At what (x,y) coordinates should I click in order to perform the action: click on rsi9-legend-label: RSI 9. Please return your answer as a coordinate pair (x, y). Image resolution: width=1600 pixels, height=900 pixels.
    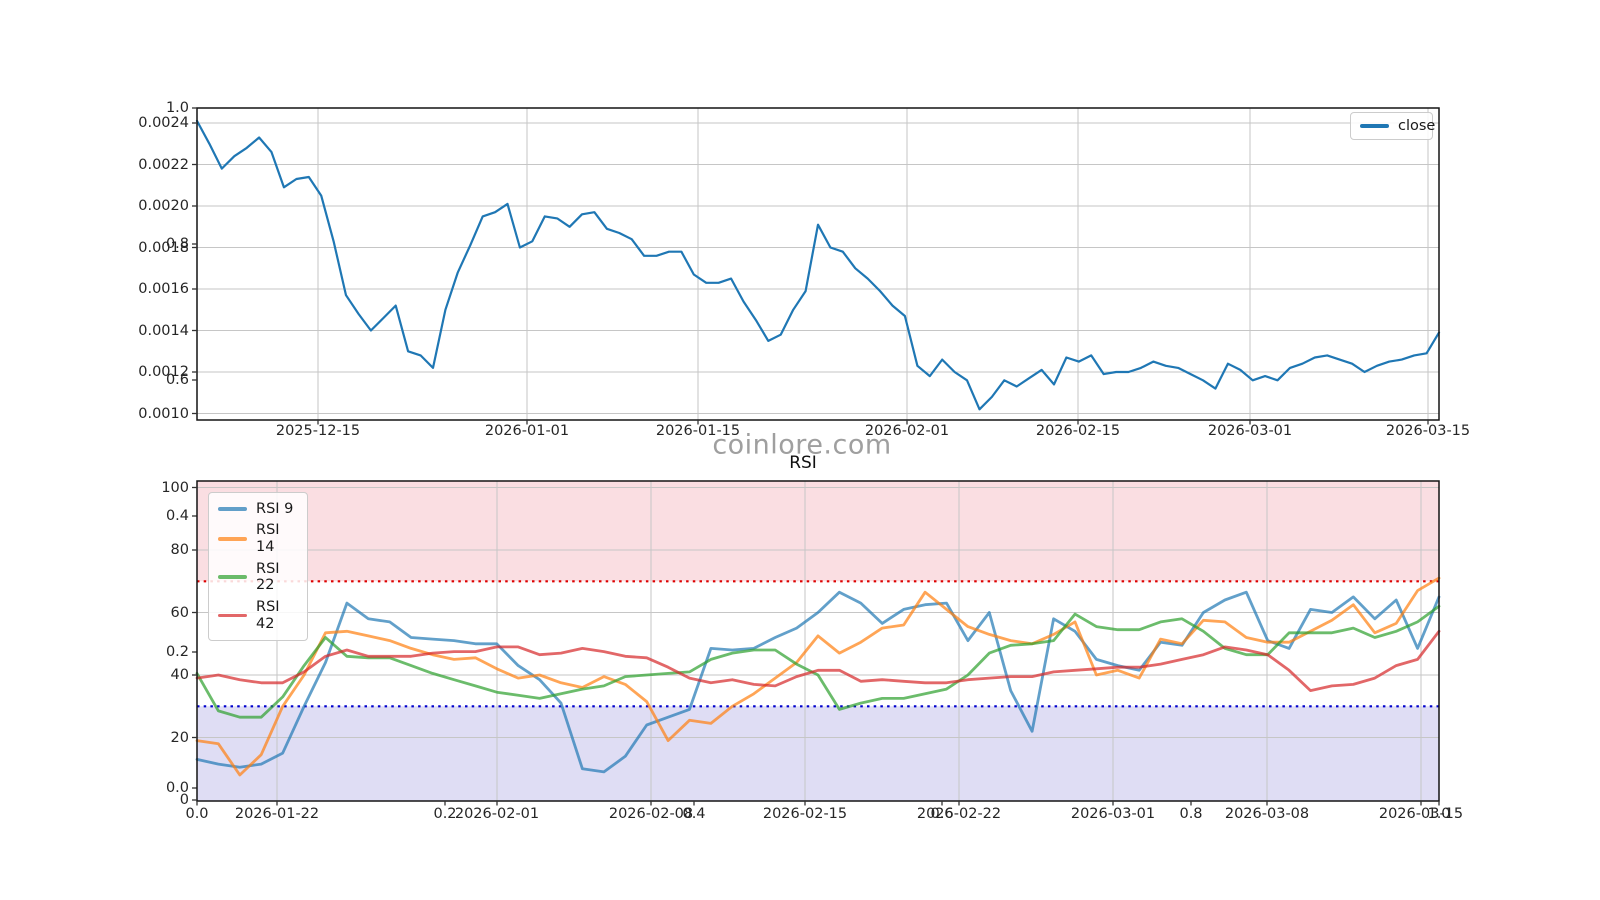
    Looking at the image, I should click on (275, 508).